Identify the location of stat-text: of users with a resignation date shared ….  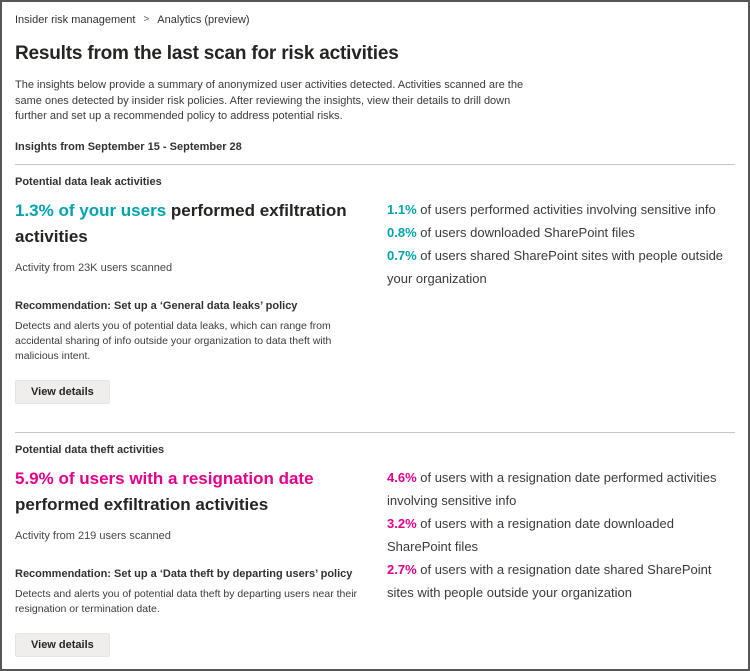
(549, 580).